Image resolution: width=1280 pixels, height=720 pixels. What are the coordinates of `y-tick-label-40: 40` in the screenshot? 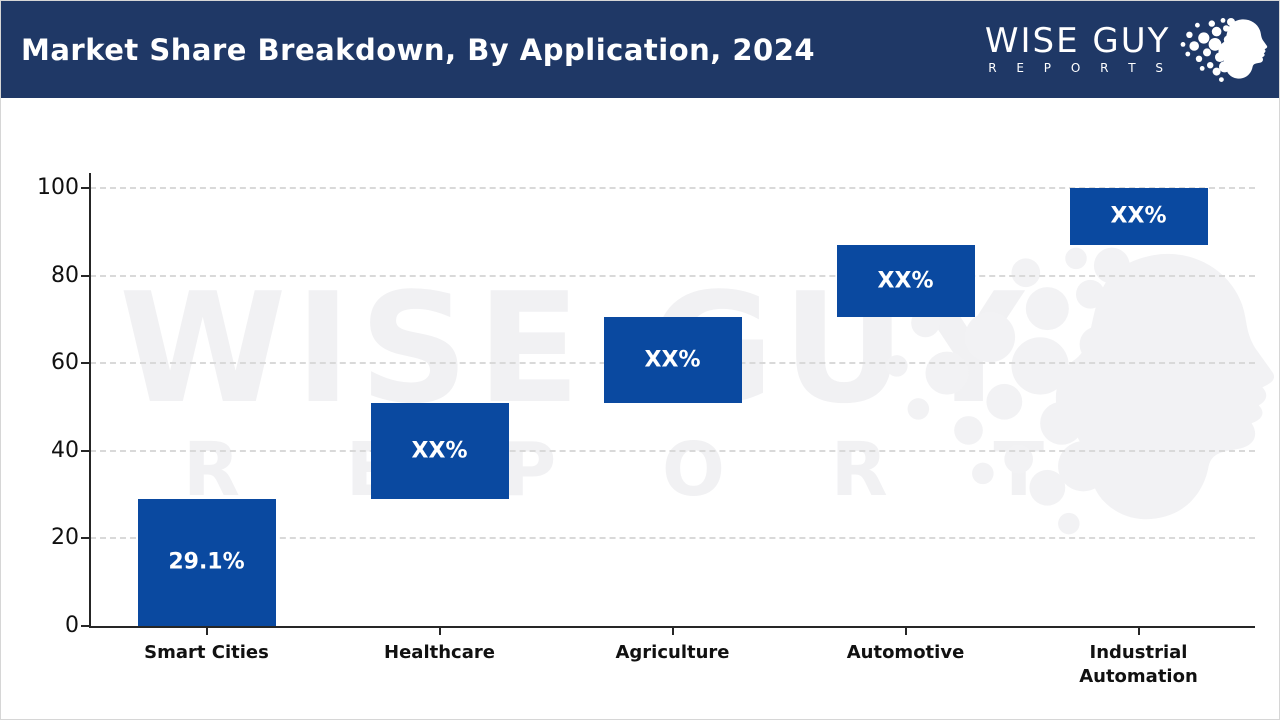 It's located at (65, 450).